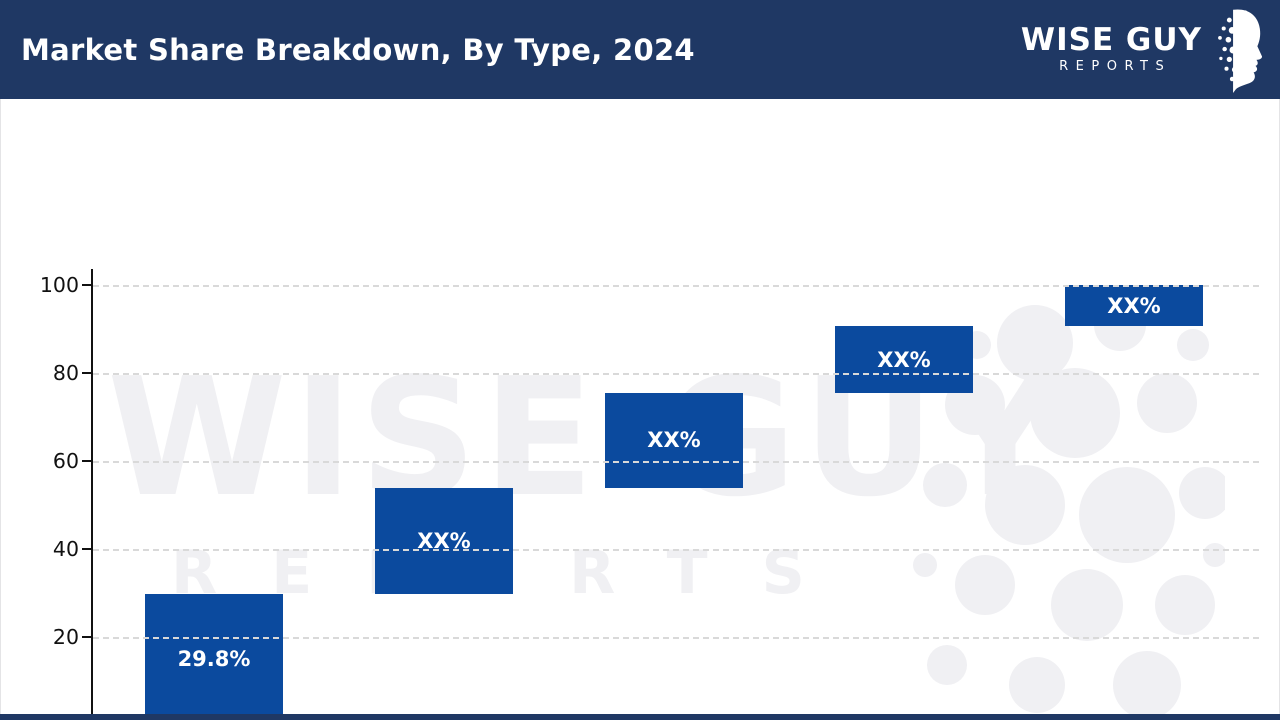 The image size is (1280, 720). I want to click on y-axis-tick-label: 80, so click(65, 373).